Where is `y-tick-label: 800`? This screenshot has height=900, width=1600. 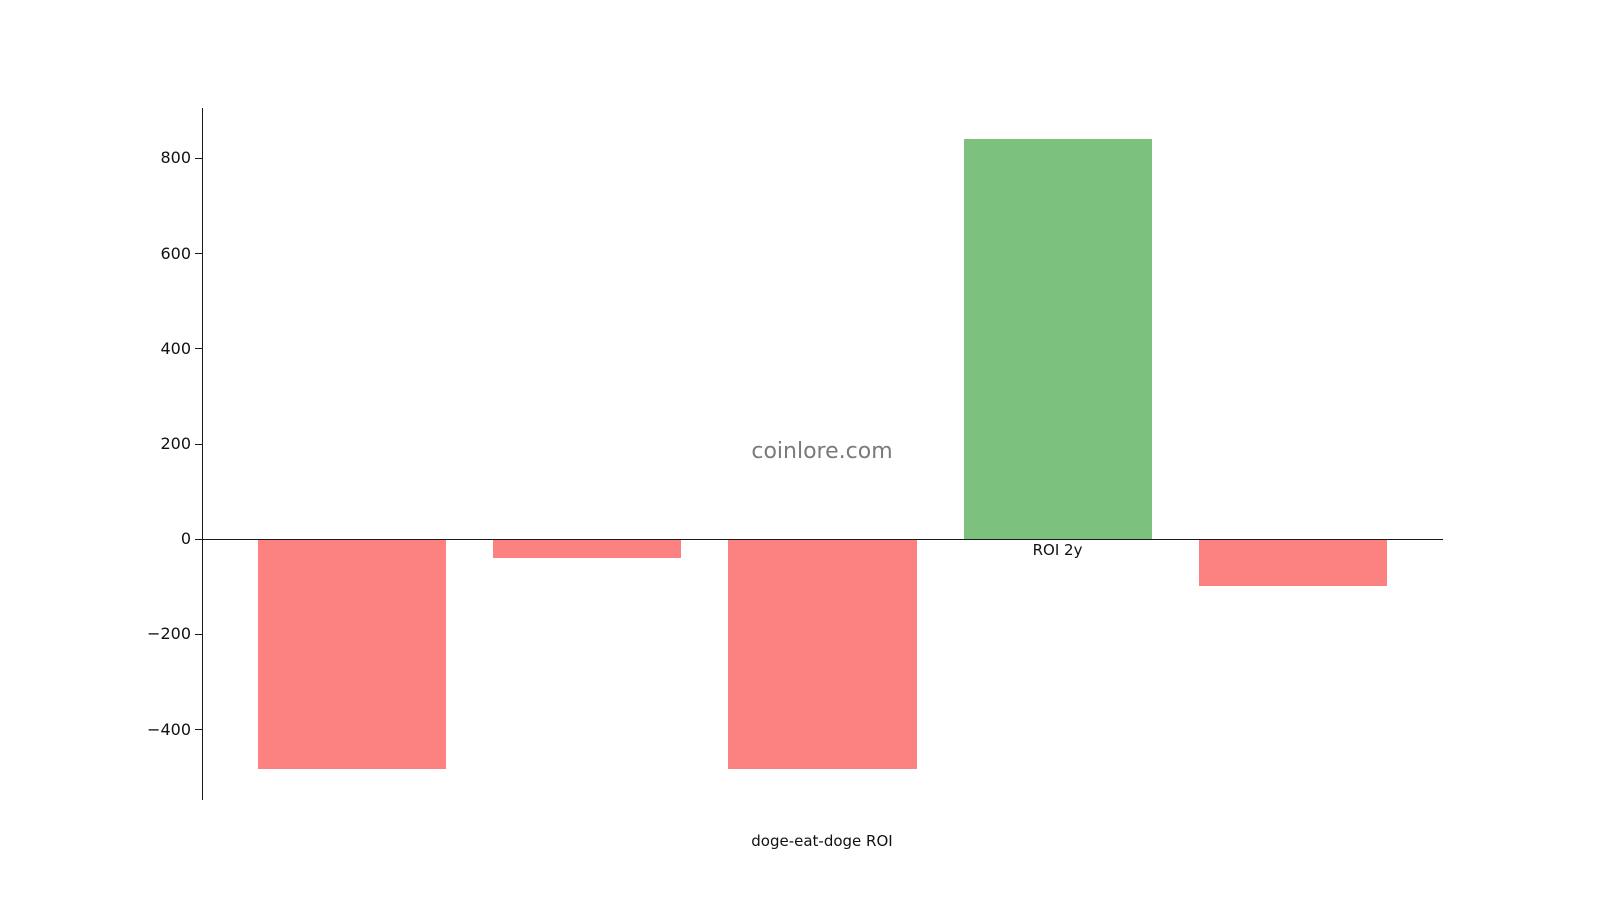 y-tick-label: 800 is located at coordinates (175, 158).